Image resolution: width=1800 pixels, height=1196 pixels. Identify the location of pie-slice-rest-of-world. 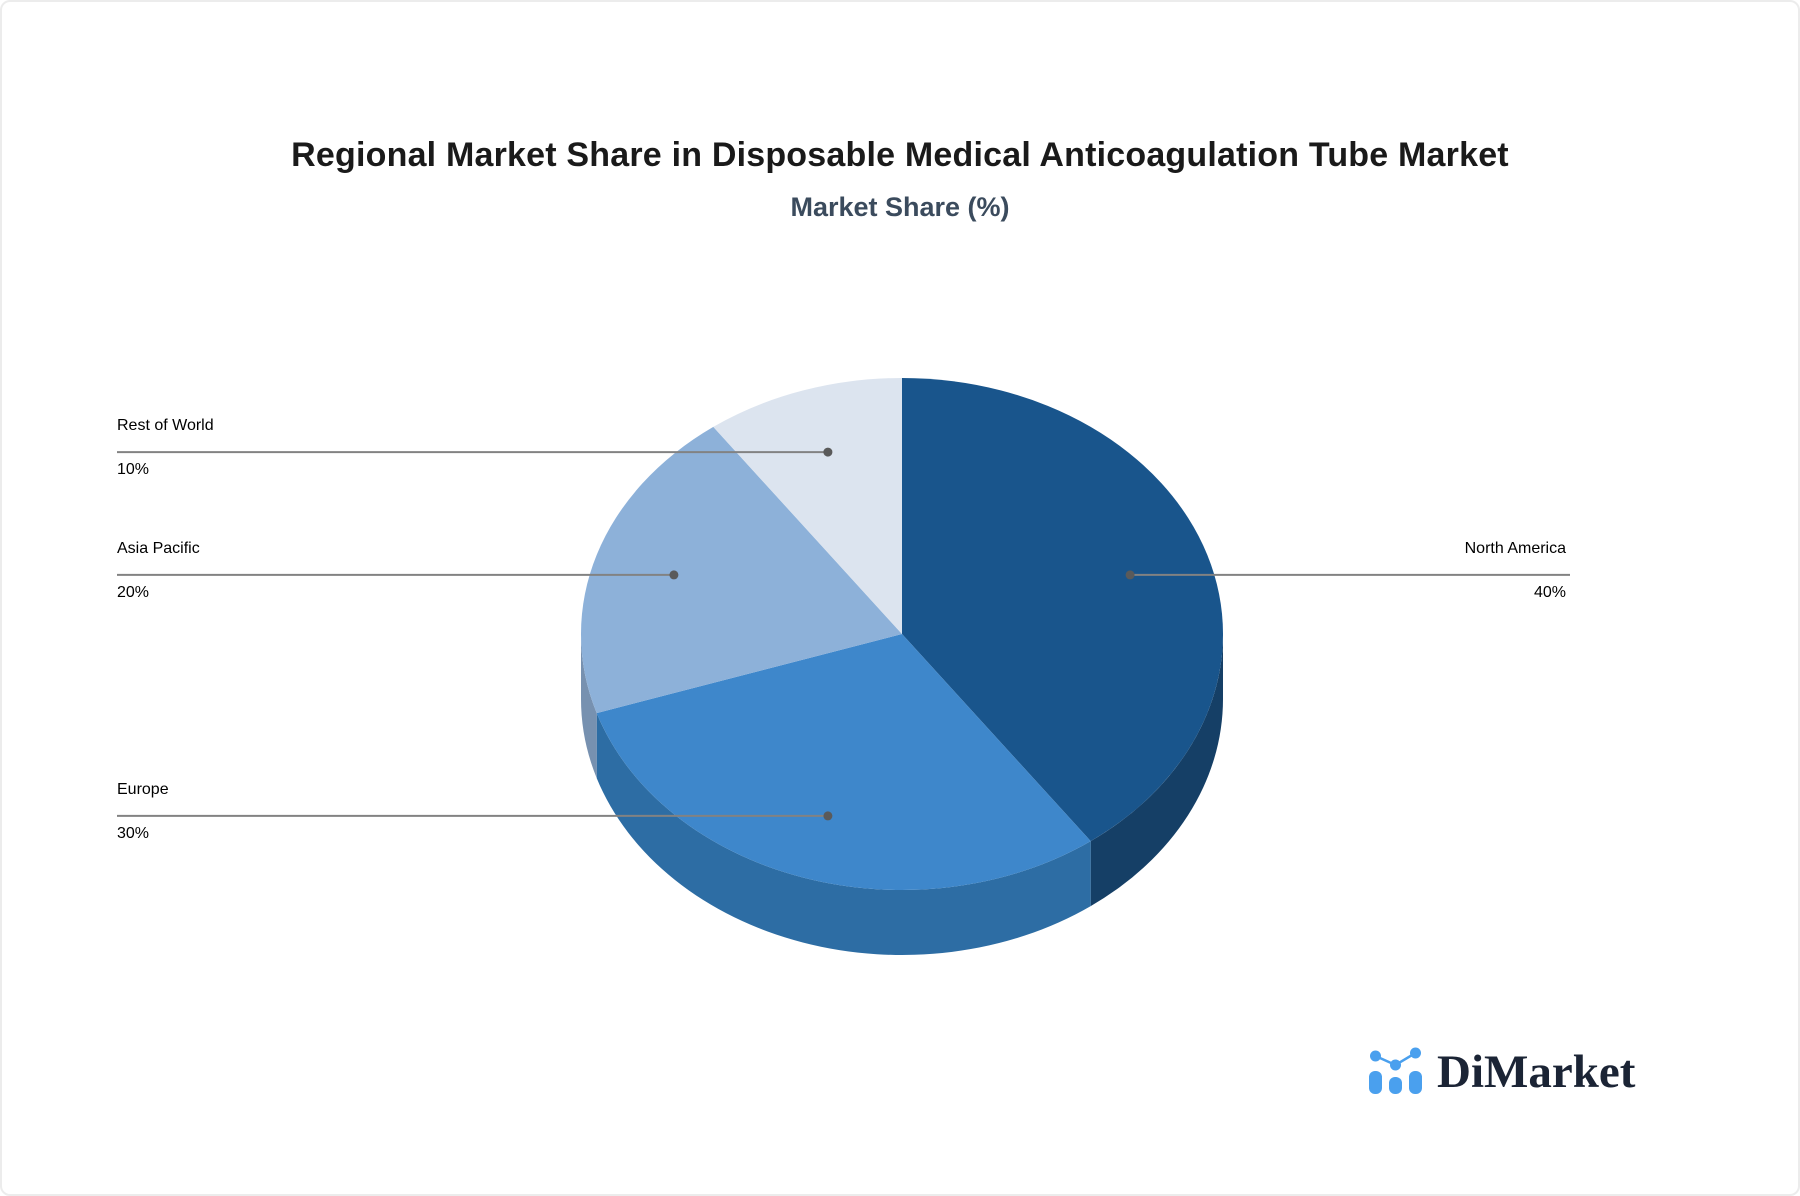
(807, 506).